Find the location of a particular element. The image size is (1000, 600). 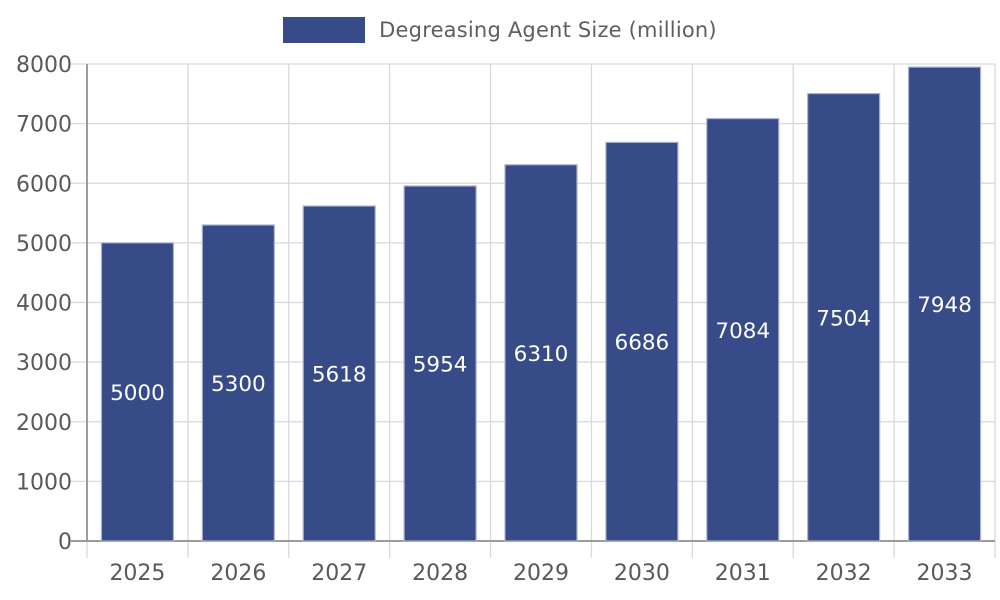

x-tick-label: 2029 is located at coordinates (541, 573).